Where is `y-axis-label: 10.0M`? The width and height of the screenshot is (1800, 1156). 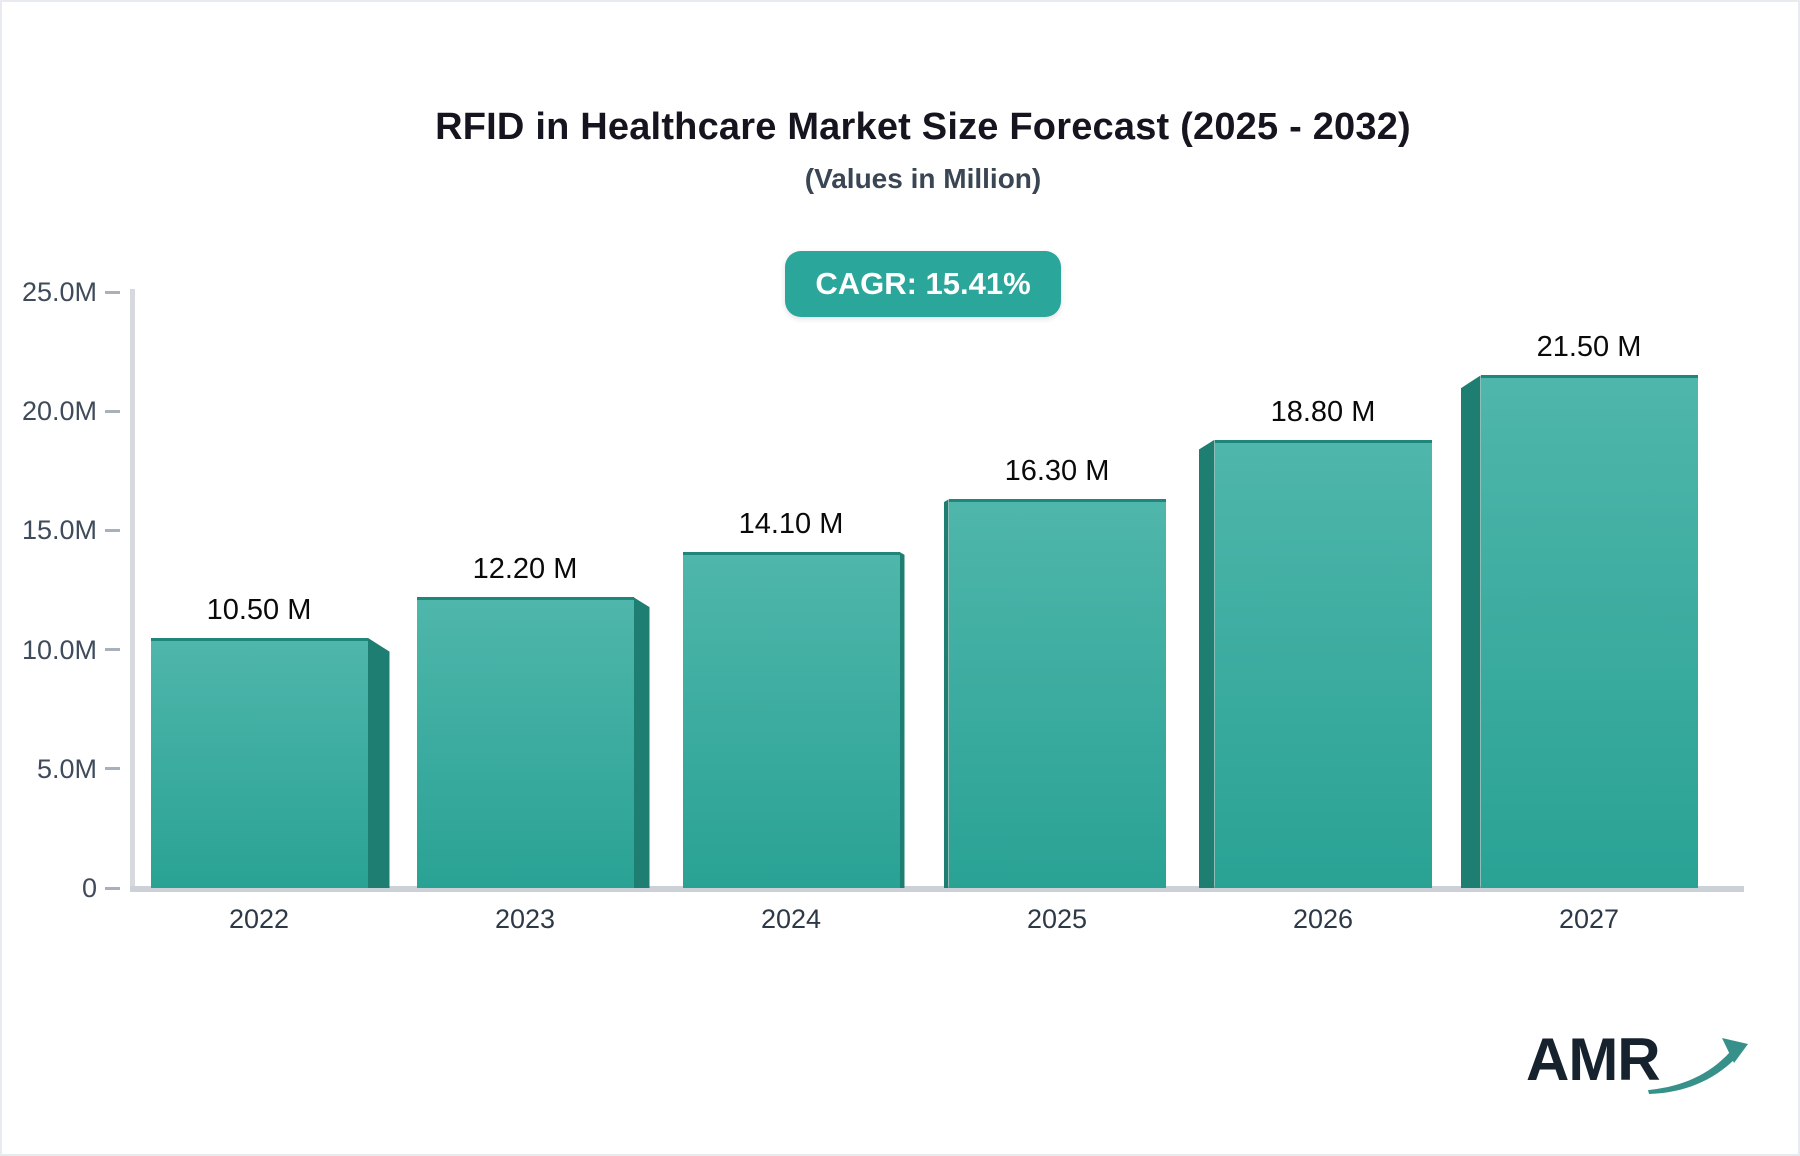
y-axis-label: 10.0M is located at coordinates (59, 649).